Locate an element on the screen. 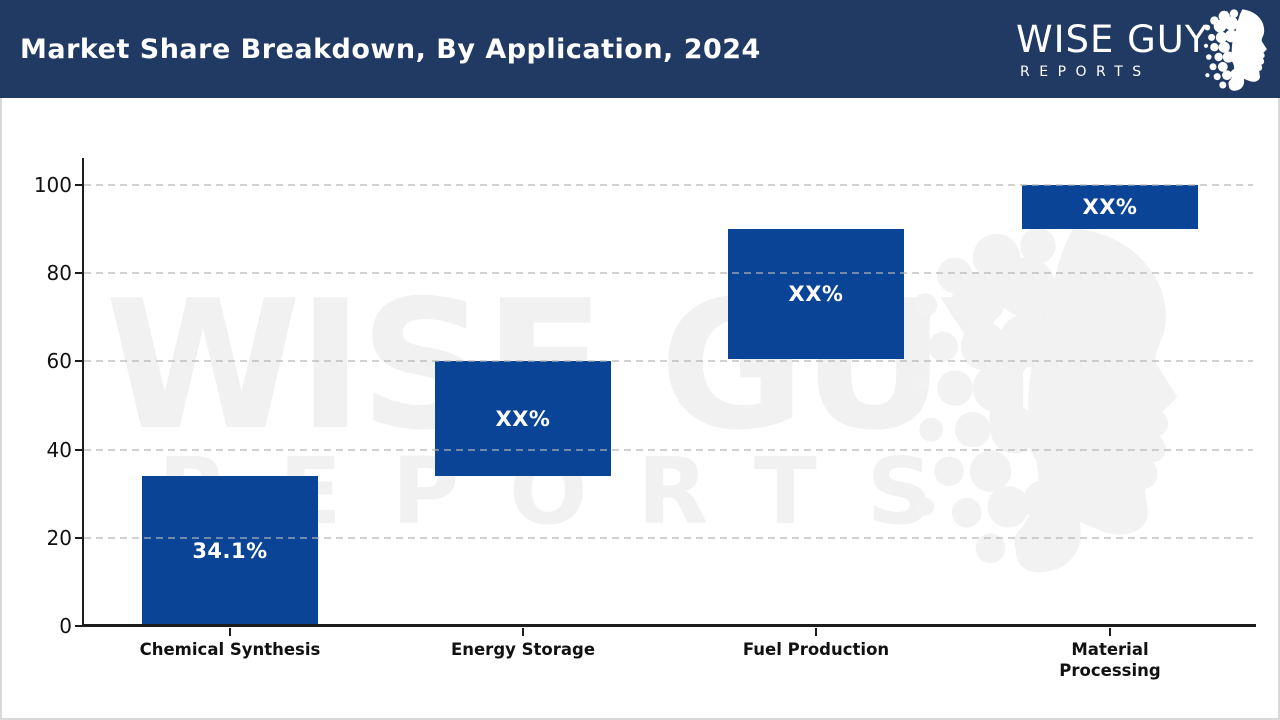 Image resolution: width=1280 pixels, height=720 pixels. y-tick-label: 20 is located at coordinates (59, 537).